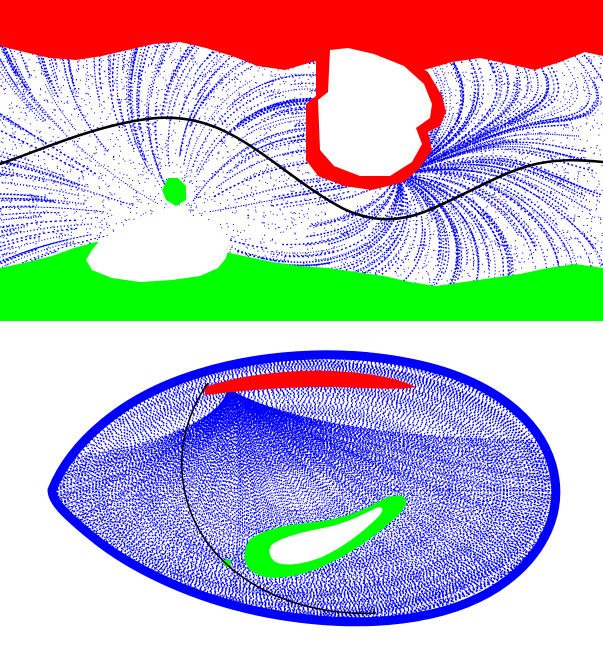 Image resolution: width=603 pixels, height=645 pixels. Describe the element at coordinates (158, 244) in the screenshot. I see `white-region-lower-void` at that location.